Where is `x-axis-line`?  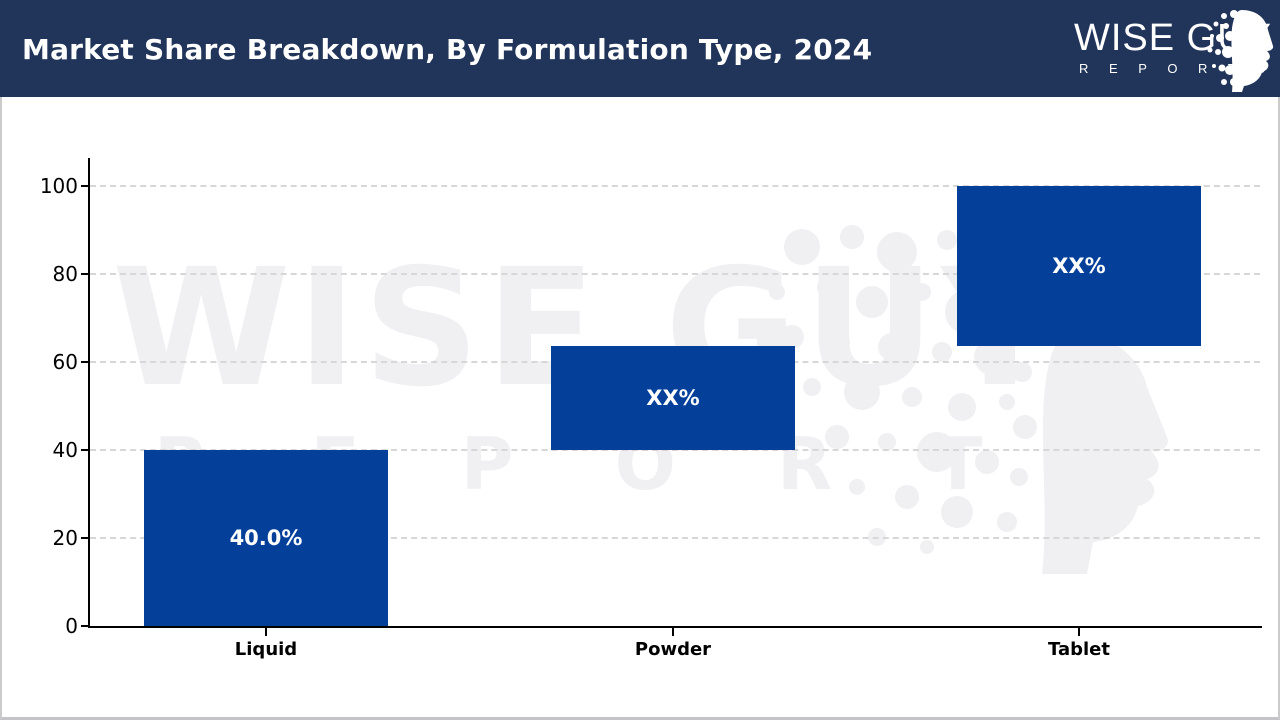 x-axis-line is located at coordinates (675, 627).